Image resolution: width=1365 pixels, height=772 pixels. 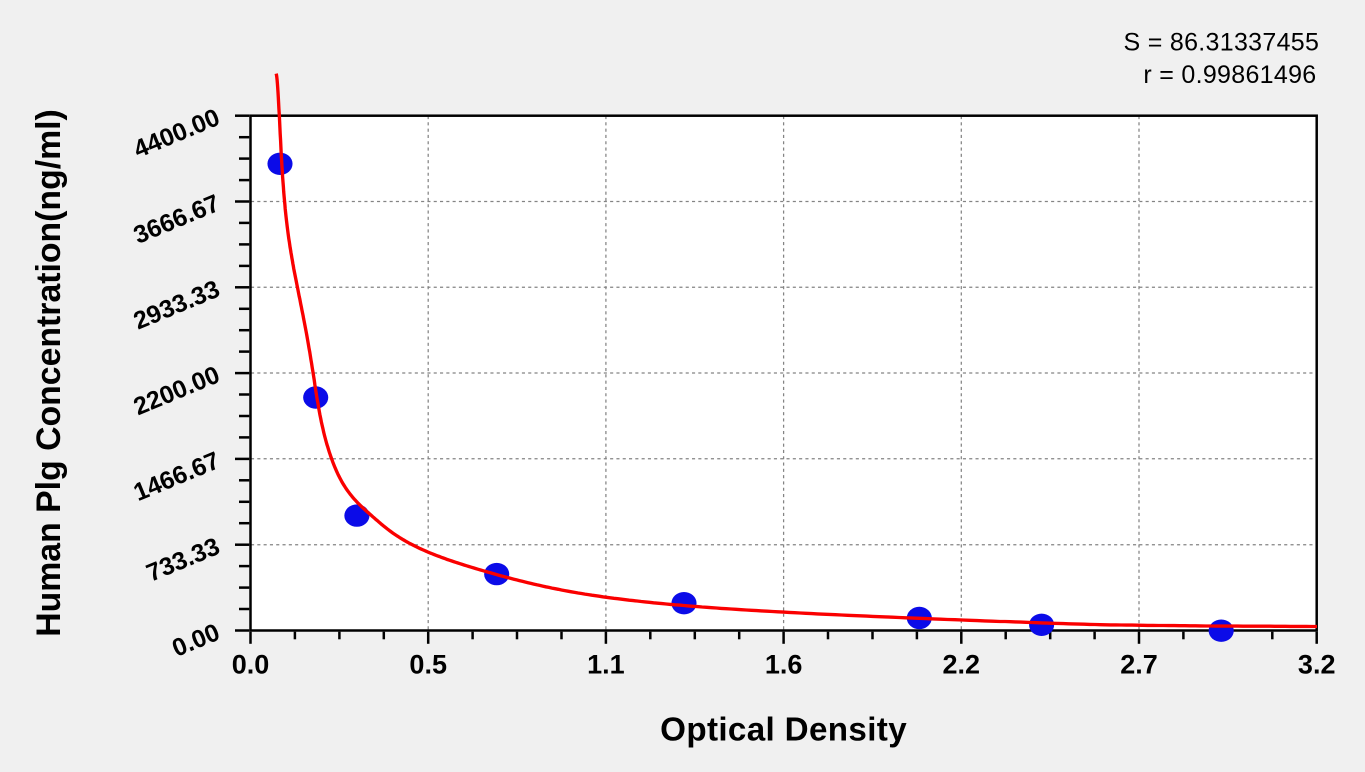 I want to click on svg-text: 2.2, so click(x=962, y=665).